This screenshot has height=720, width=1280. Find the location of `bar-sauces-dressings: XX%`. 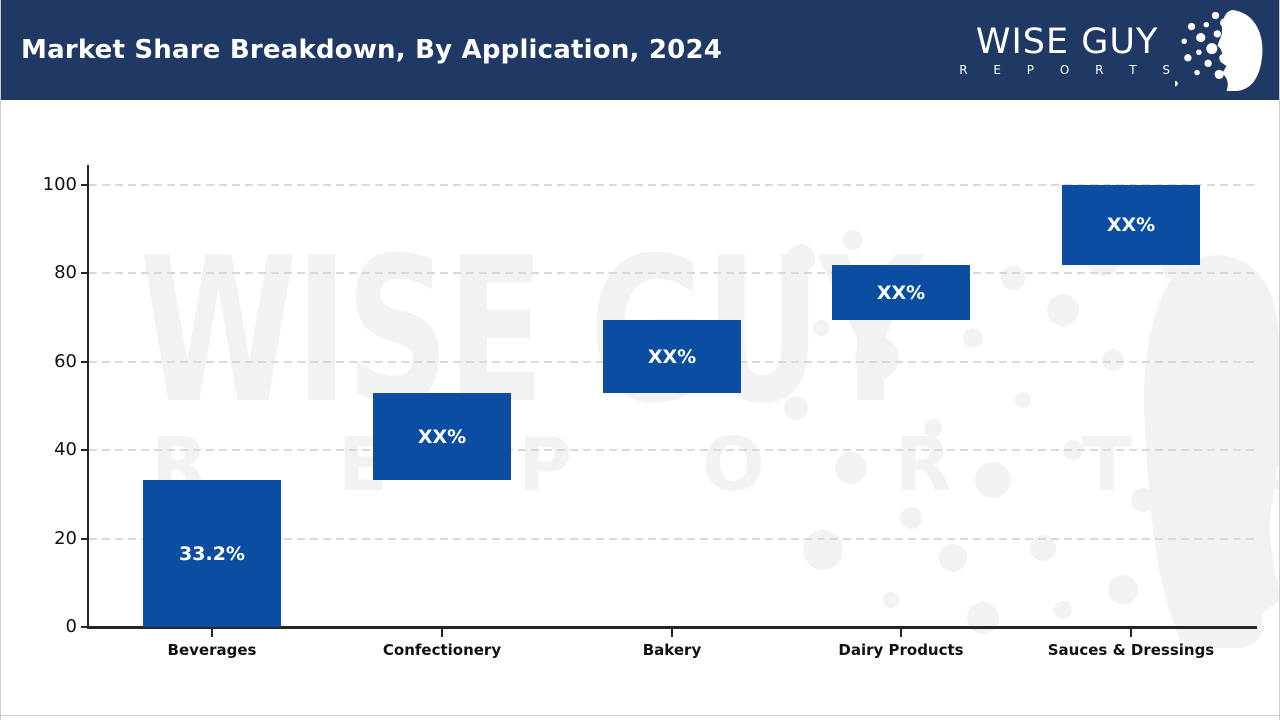

bar-sauces-dressings: XX% is located at coordinates (1131, 225).